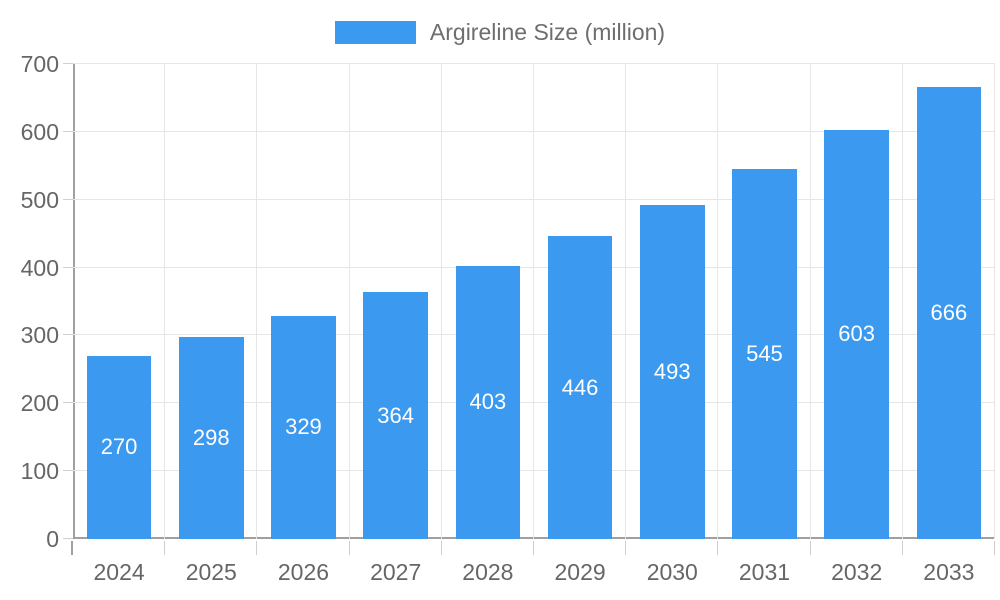 This screenshot has width=1000, height=600. I want to click on bar: 364, so click(395, 415).